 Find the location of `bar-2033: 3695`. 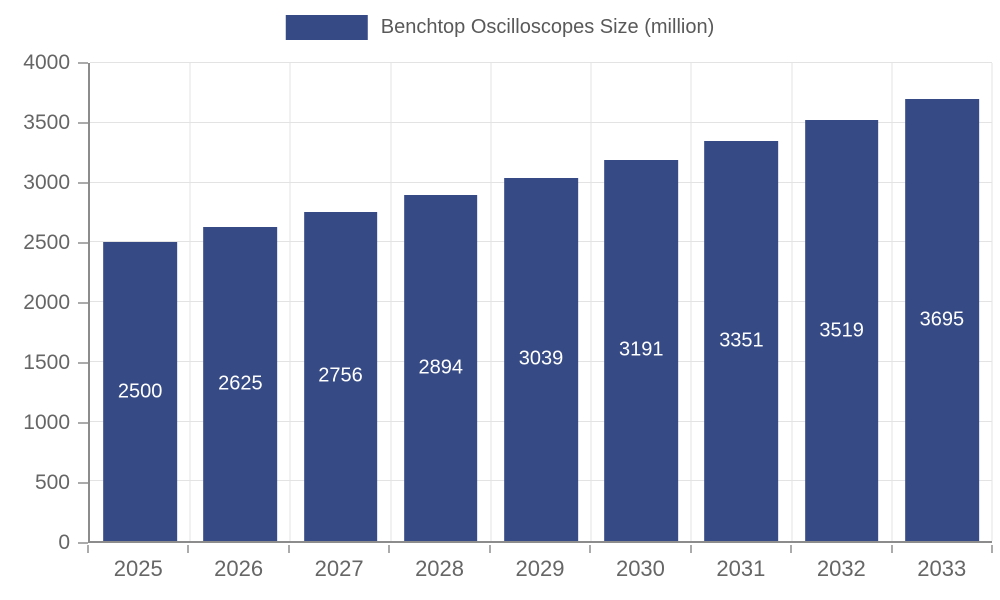

bar-2033: 3695 is located at coordinates (942, 320).